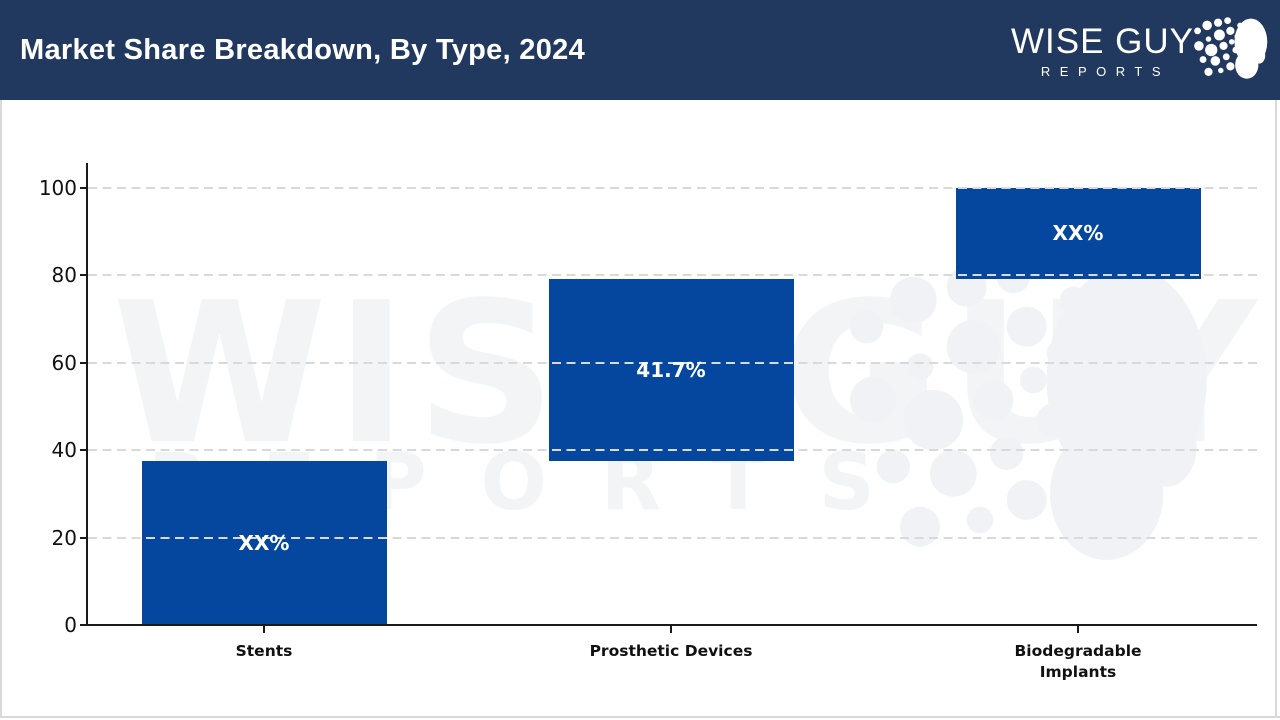  Describe the element at coordinates (1, 409) in the screenshot. I see `frame-border-left` at that location.